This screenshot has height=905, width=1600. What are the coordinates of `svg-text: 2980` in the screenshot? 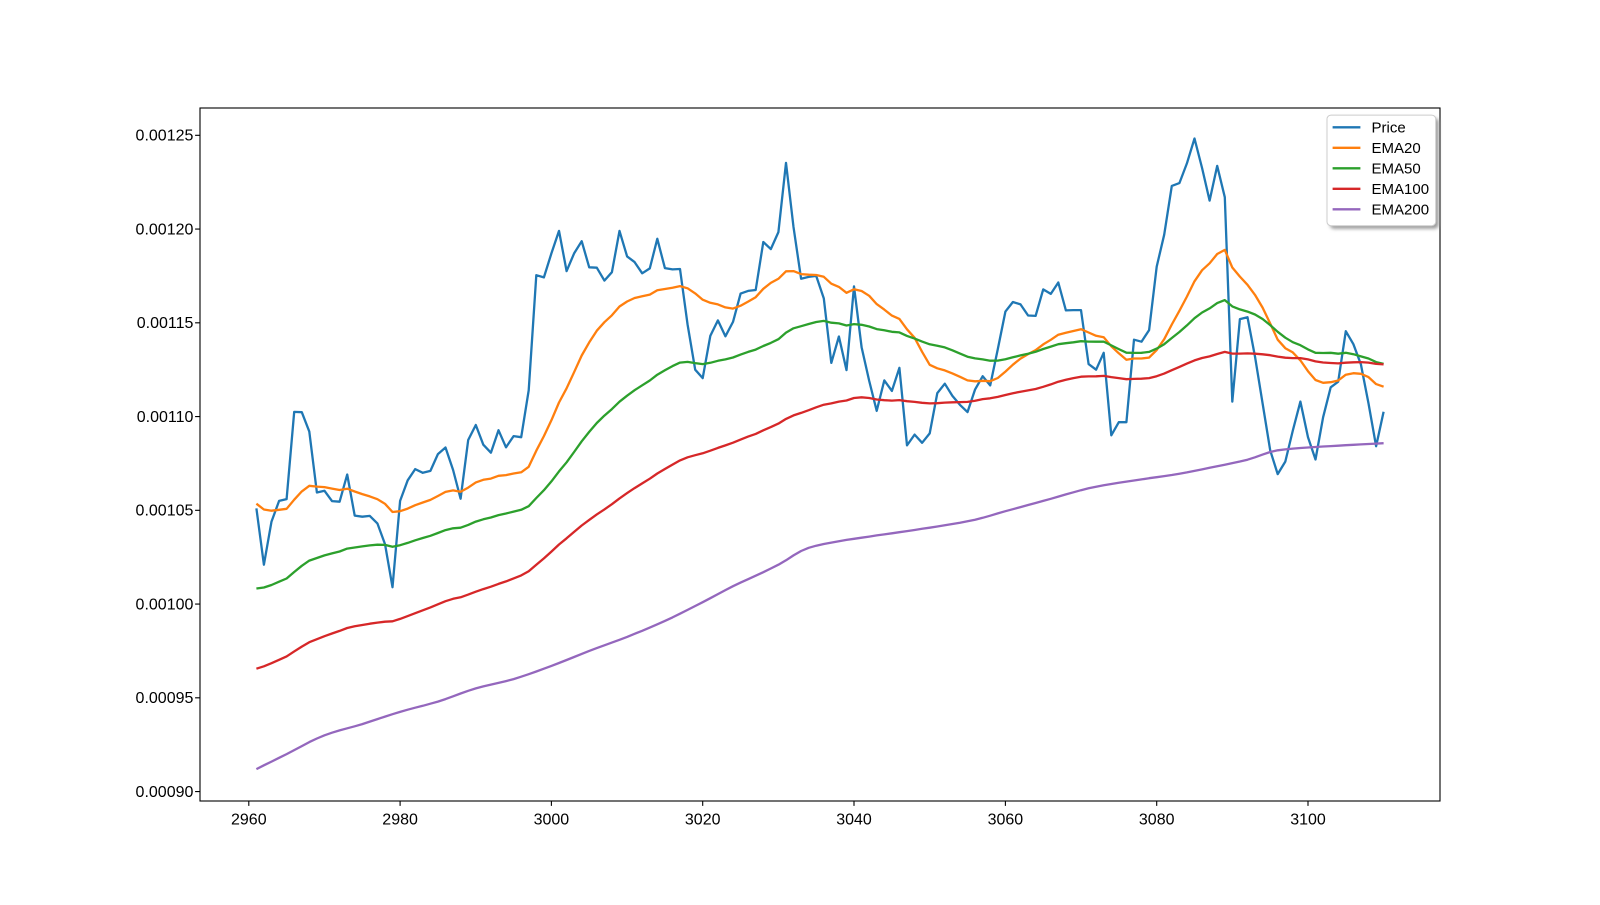 It's located at (400, 820).